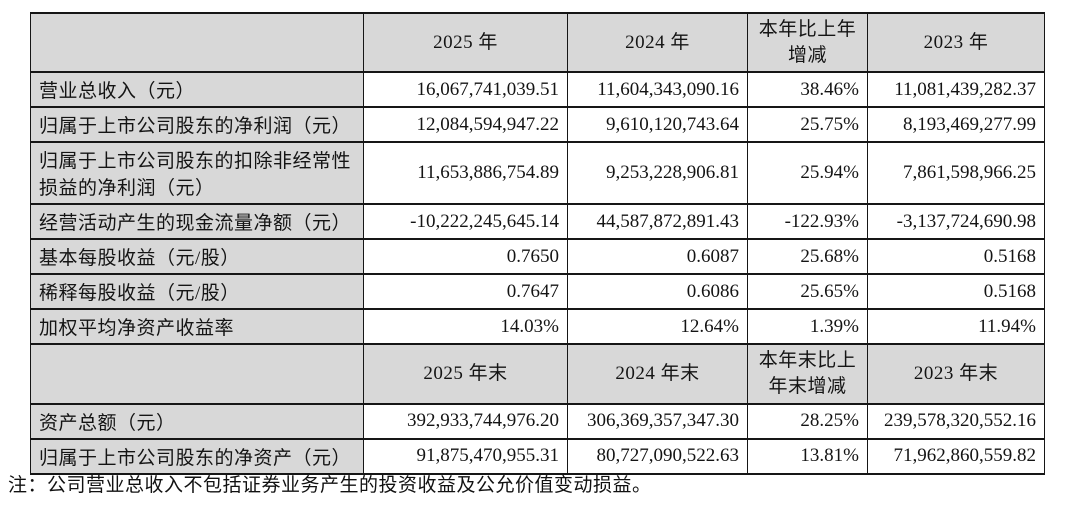 The width and height of the screenshot is (1080, 505). I want to click on row-label: 归属于上市公司股东的净资产（元）, so click(197, 456).